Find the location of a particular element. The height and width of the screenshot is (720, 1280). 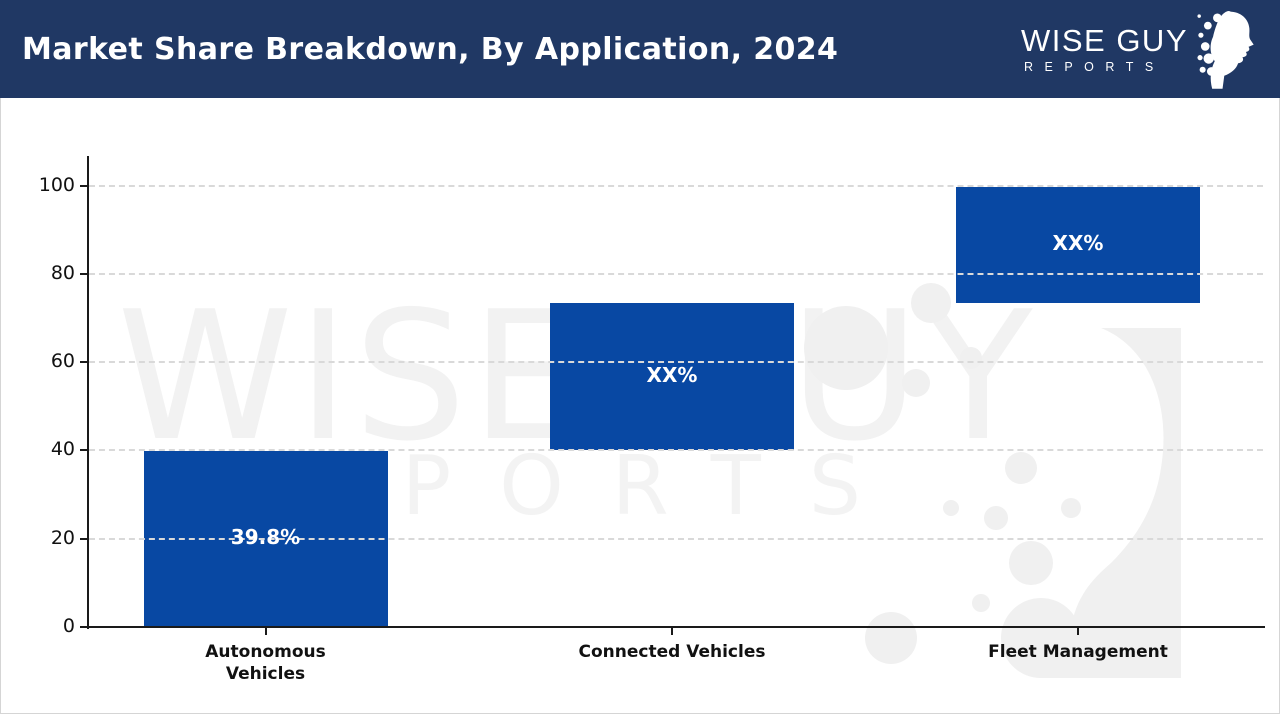

wiseguy-logo: WISE GUY REPORTS is located at coordinates (1139, 49).